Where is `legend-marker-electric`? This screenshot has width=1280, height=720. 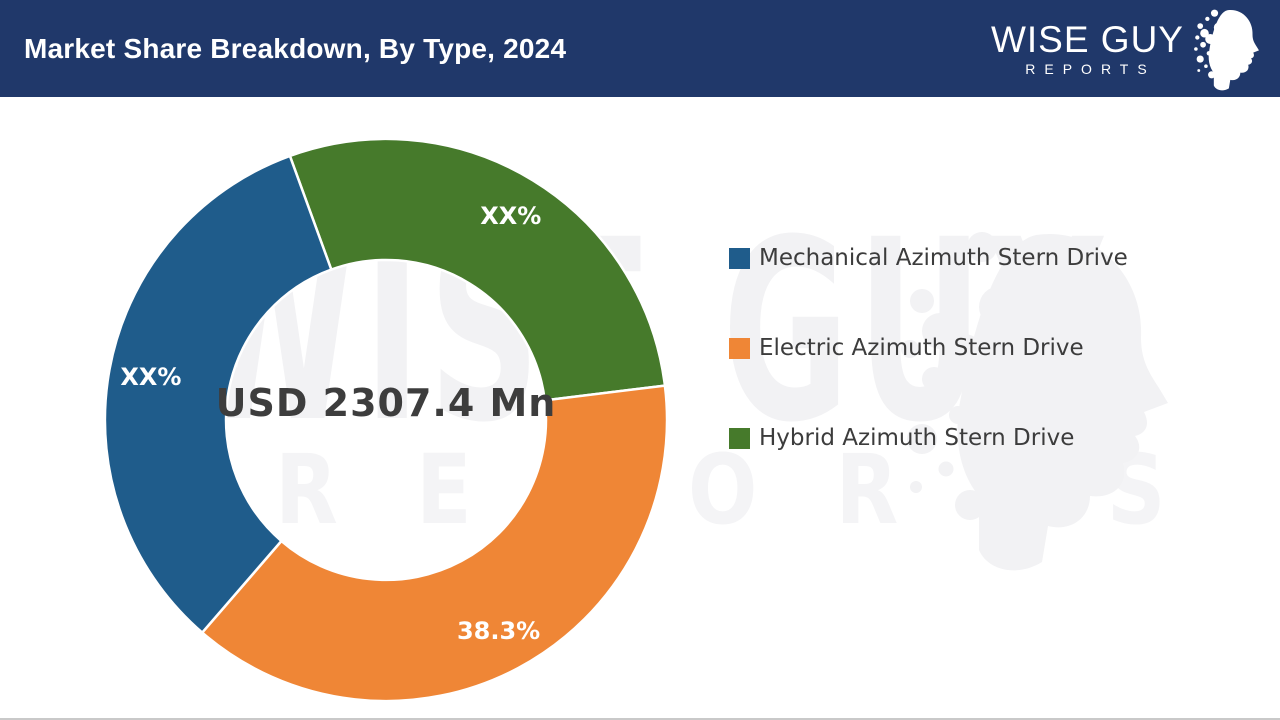 legend-marker-electric is located at coordinates (739, 348).